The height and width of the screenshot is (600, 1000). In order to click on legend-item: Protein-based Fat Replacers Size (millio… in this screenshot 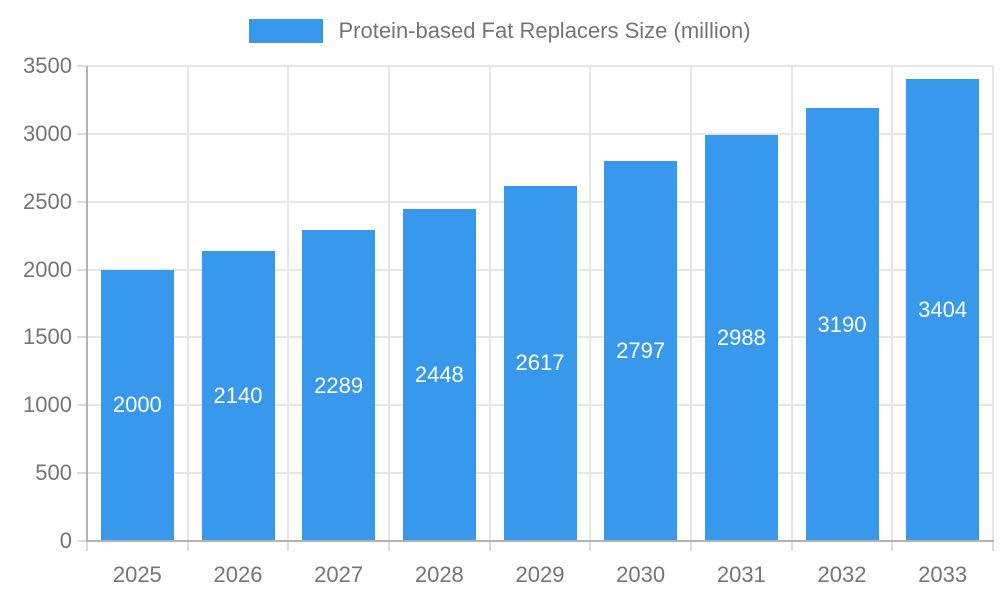, I will do `click(500, 31)`.